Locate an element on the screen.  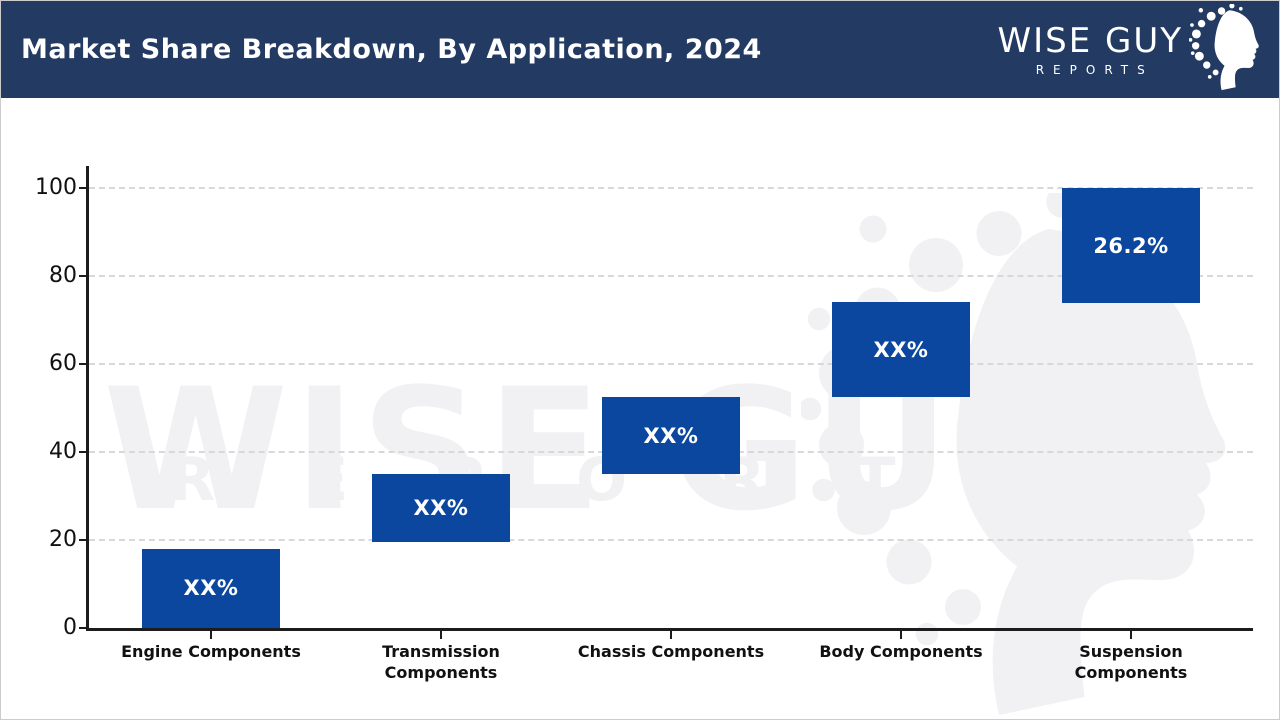
x-axis-label-transmission-components: Transmission Components is located at coordinates (441, 662).